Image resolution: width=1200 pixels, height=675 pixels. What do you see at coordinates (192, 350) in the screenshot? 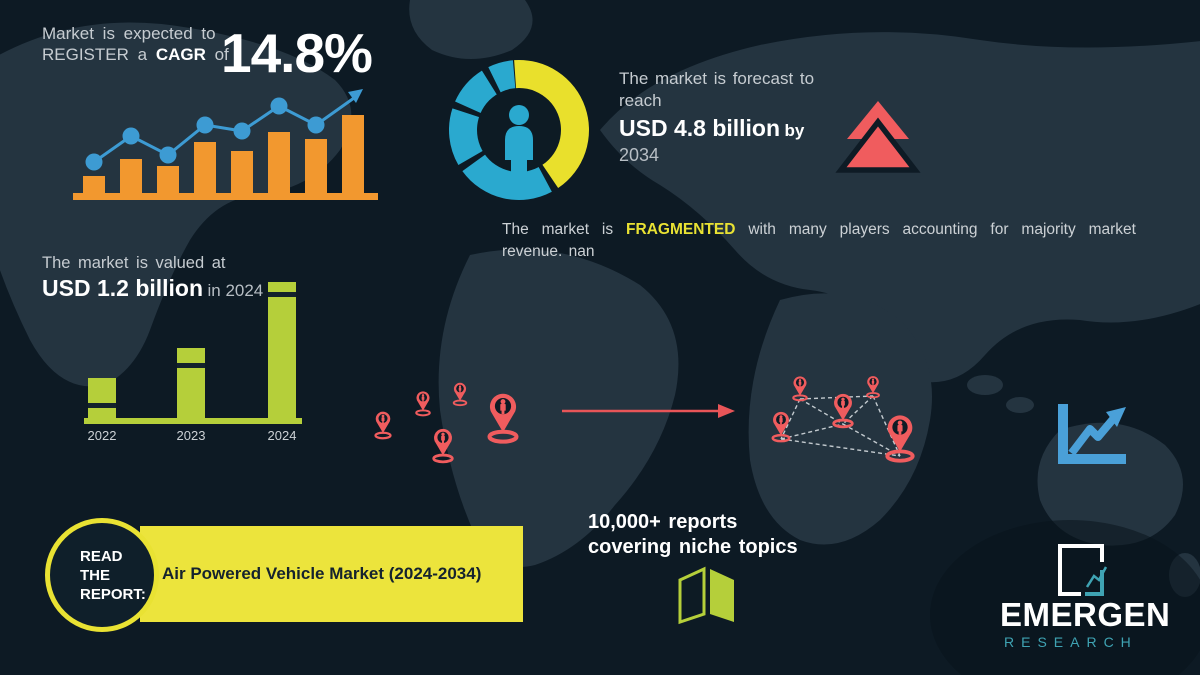
I see `valuation-bars` at bounding box center [192, 350].